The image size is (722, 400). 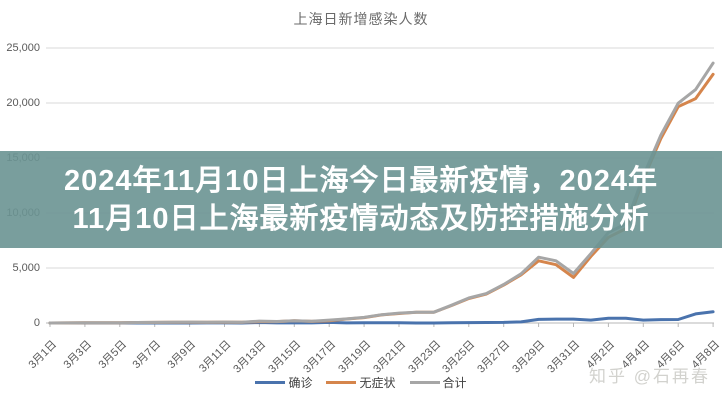 I want to click on y-tick-label: 20,000, so click(x=23, y=103).